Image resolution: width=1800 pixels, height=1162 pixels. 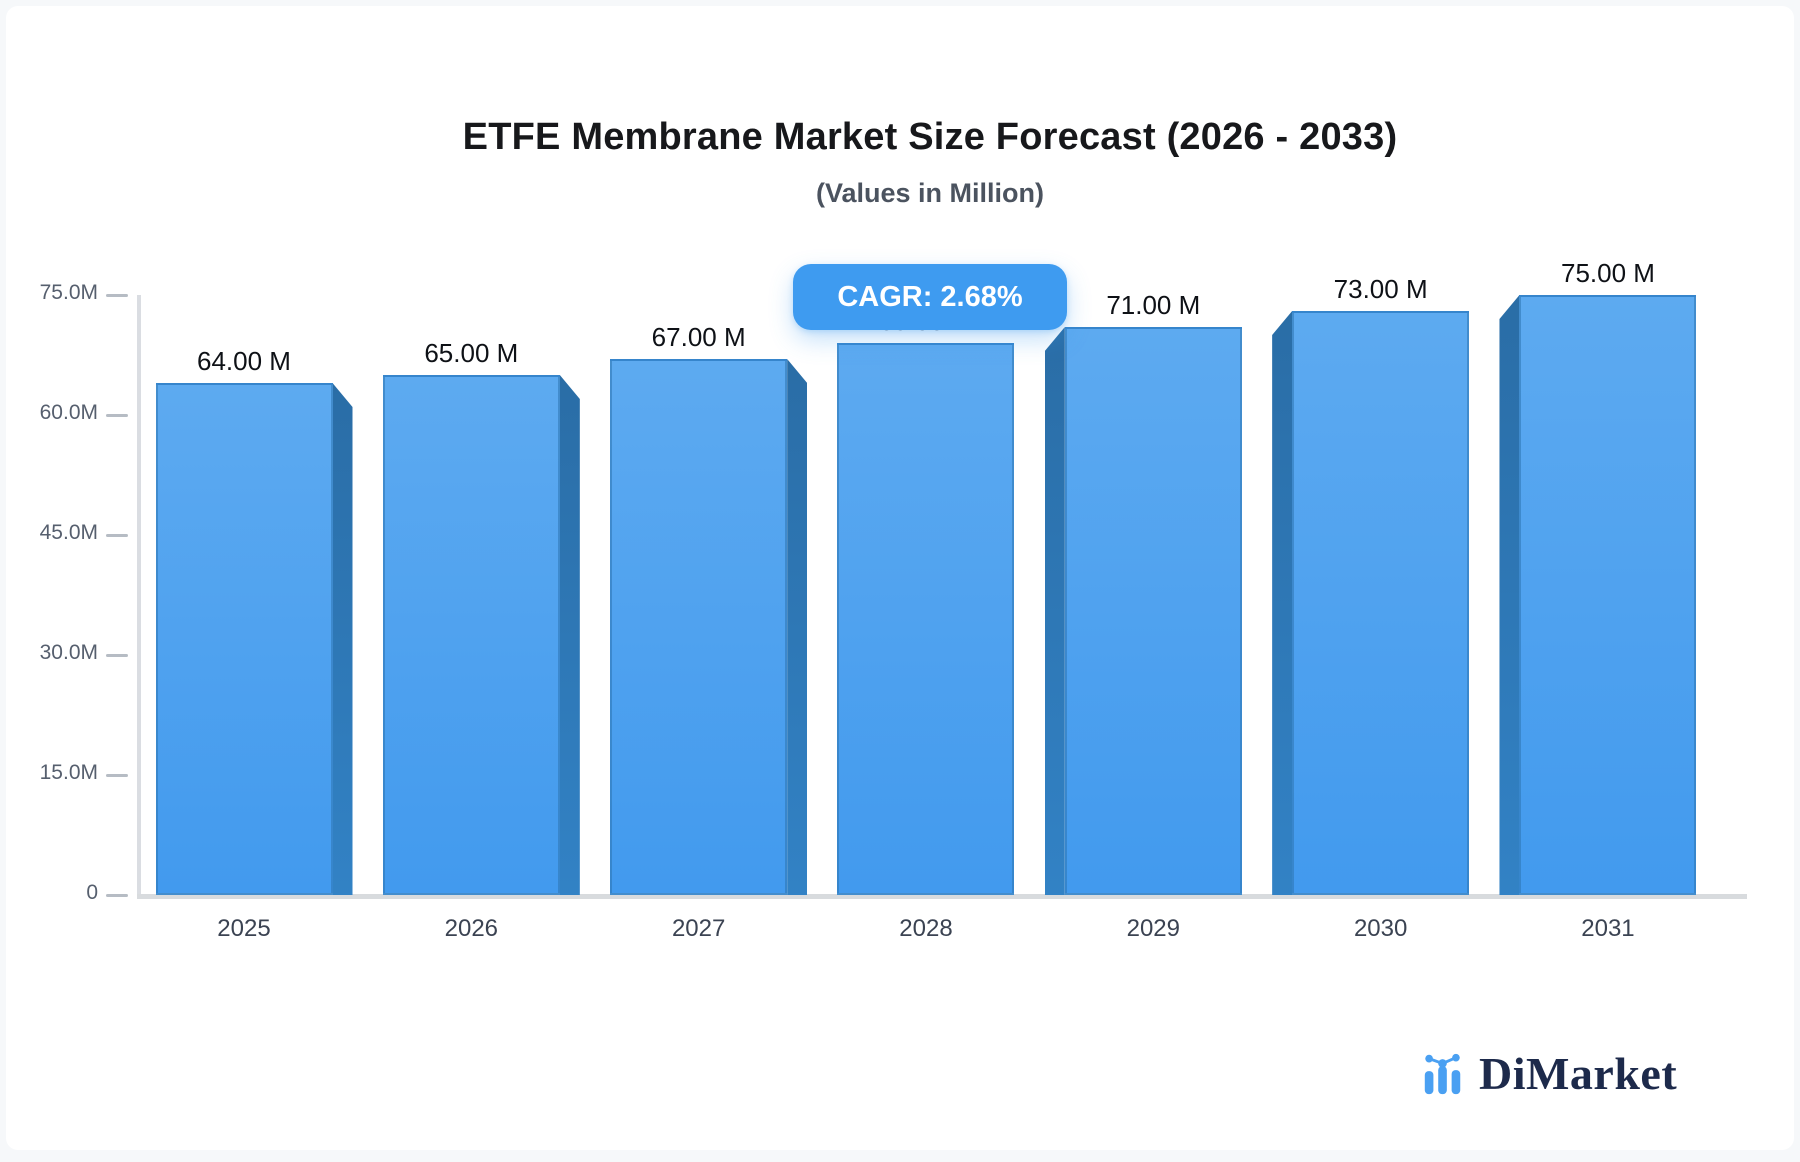 I want to click on x-axis-label-2026: 2026, so click(x=471, y=928).